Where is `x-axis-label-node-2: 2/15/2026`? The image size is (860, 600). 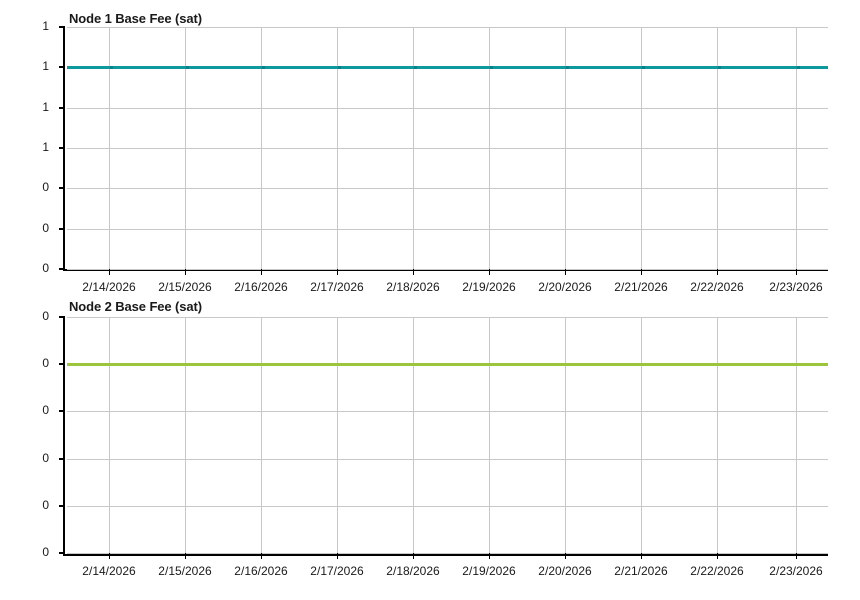
x-axis-label-node-2: 2/15/2026 is located at coordinates (185, 571).